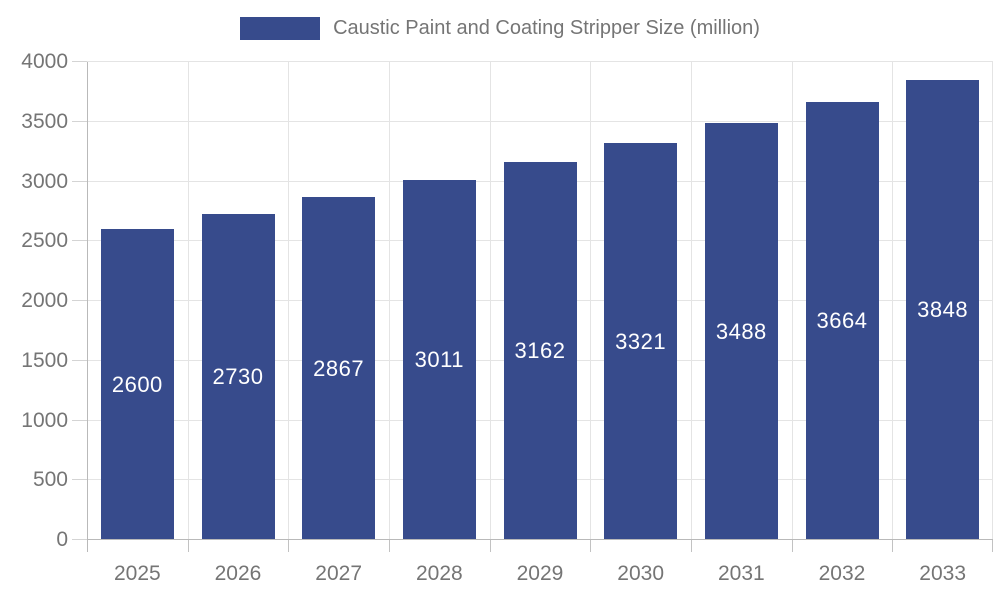 The height and width of the screenshot is (600, 1000). What do you see at coordinates (238, 573) in the screenshot?
I see `x-tick-label: 2026` at bounding box center [238, 573].